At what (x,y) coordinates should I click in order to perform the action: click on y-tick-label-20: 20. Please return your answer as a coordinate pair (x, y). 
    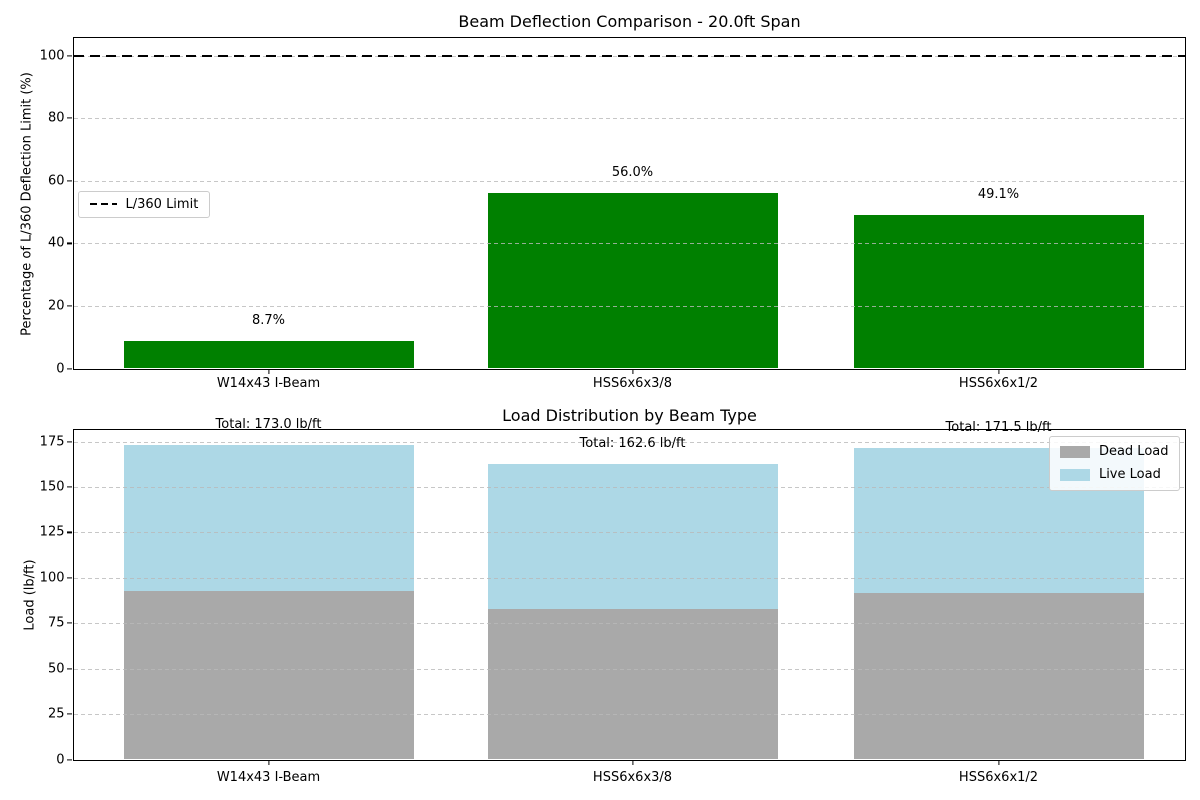
    Looking at the image, I should click on (56, 306).